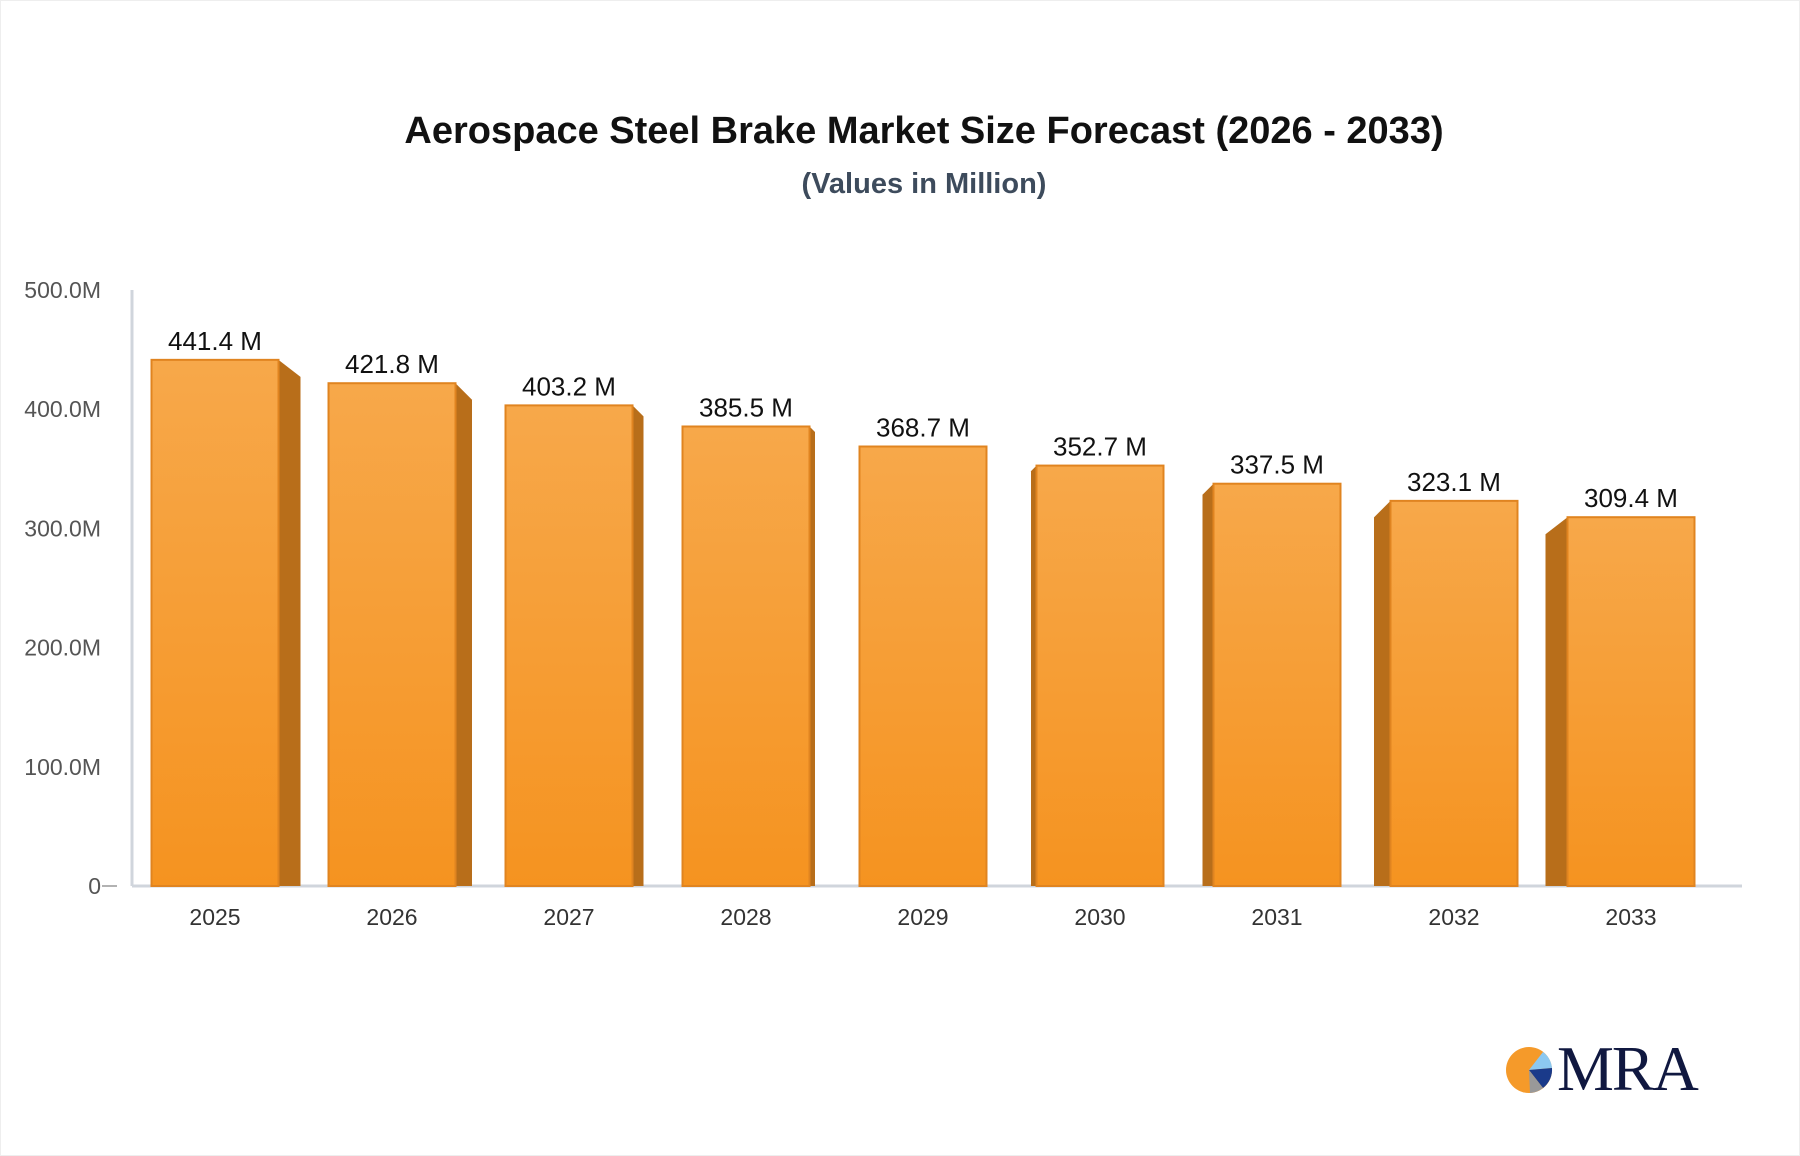  Describe the element at coordinates (746, 656) in the screenshot. I see `bar-2028` at that location.